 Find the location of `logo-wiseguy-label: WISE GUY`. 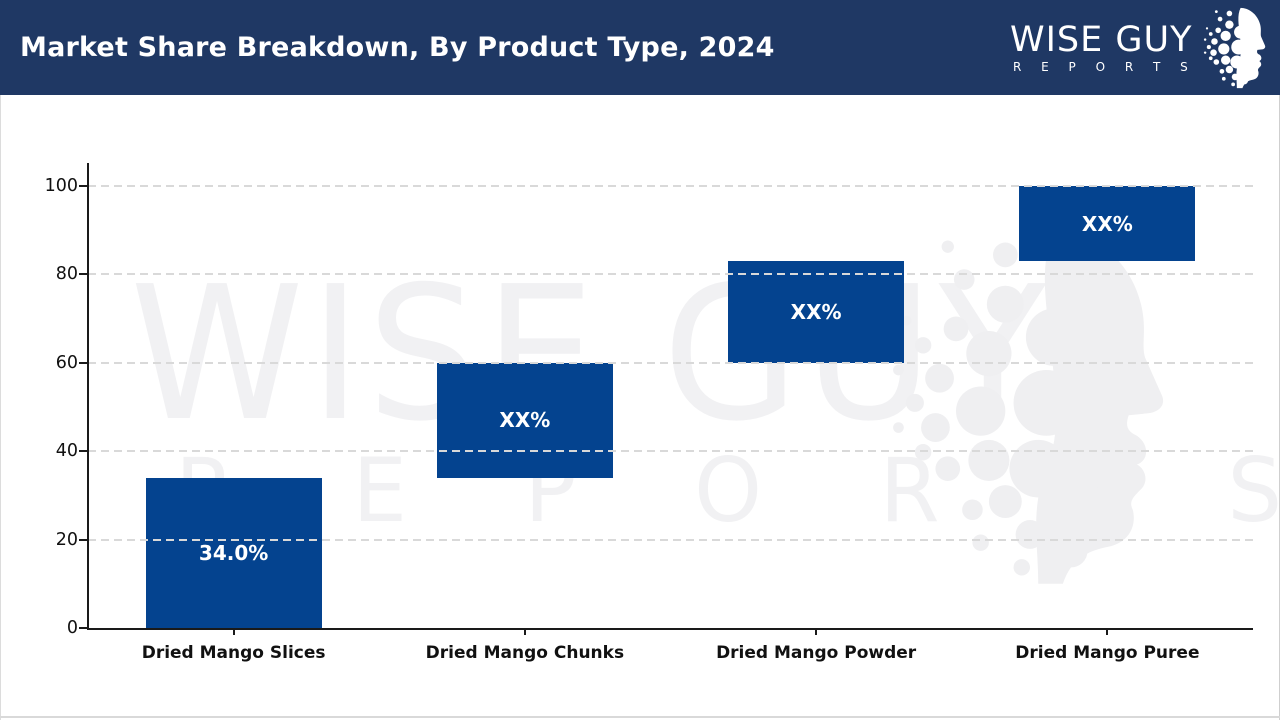

logo-wiseguy-label: WISE GUY is located at coordinates (1101, 40).